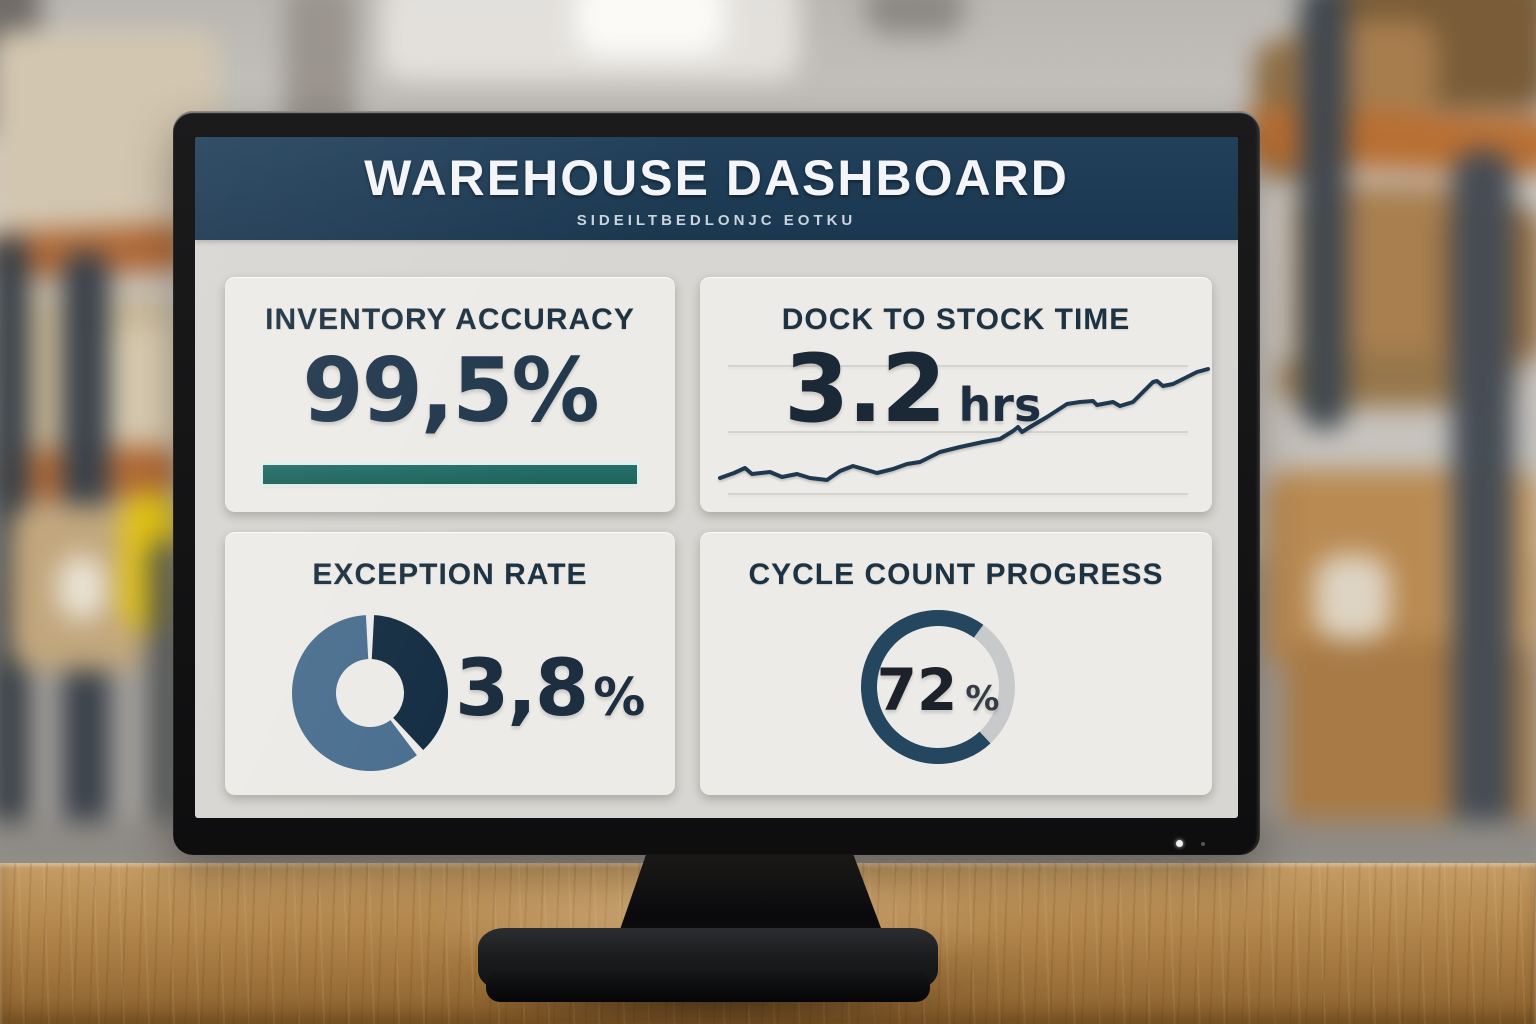 The width and height of the screenshot is (1536, 1024). What do you see at coordinates (1352, 597) in the screenshot?
I see `bg-right-box-label` at bounding box center [1352, 597].